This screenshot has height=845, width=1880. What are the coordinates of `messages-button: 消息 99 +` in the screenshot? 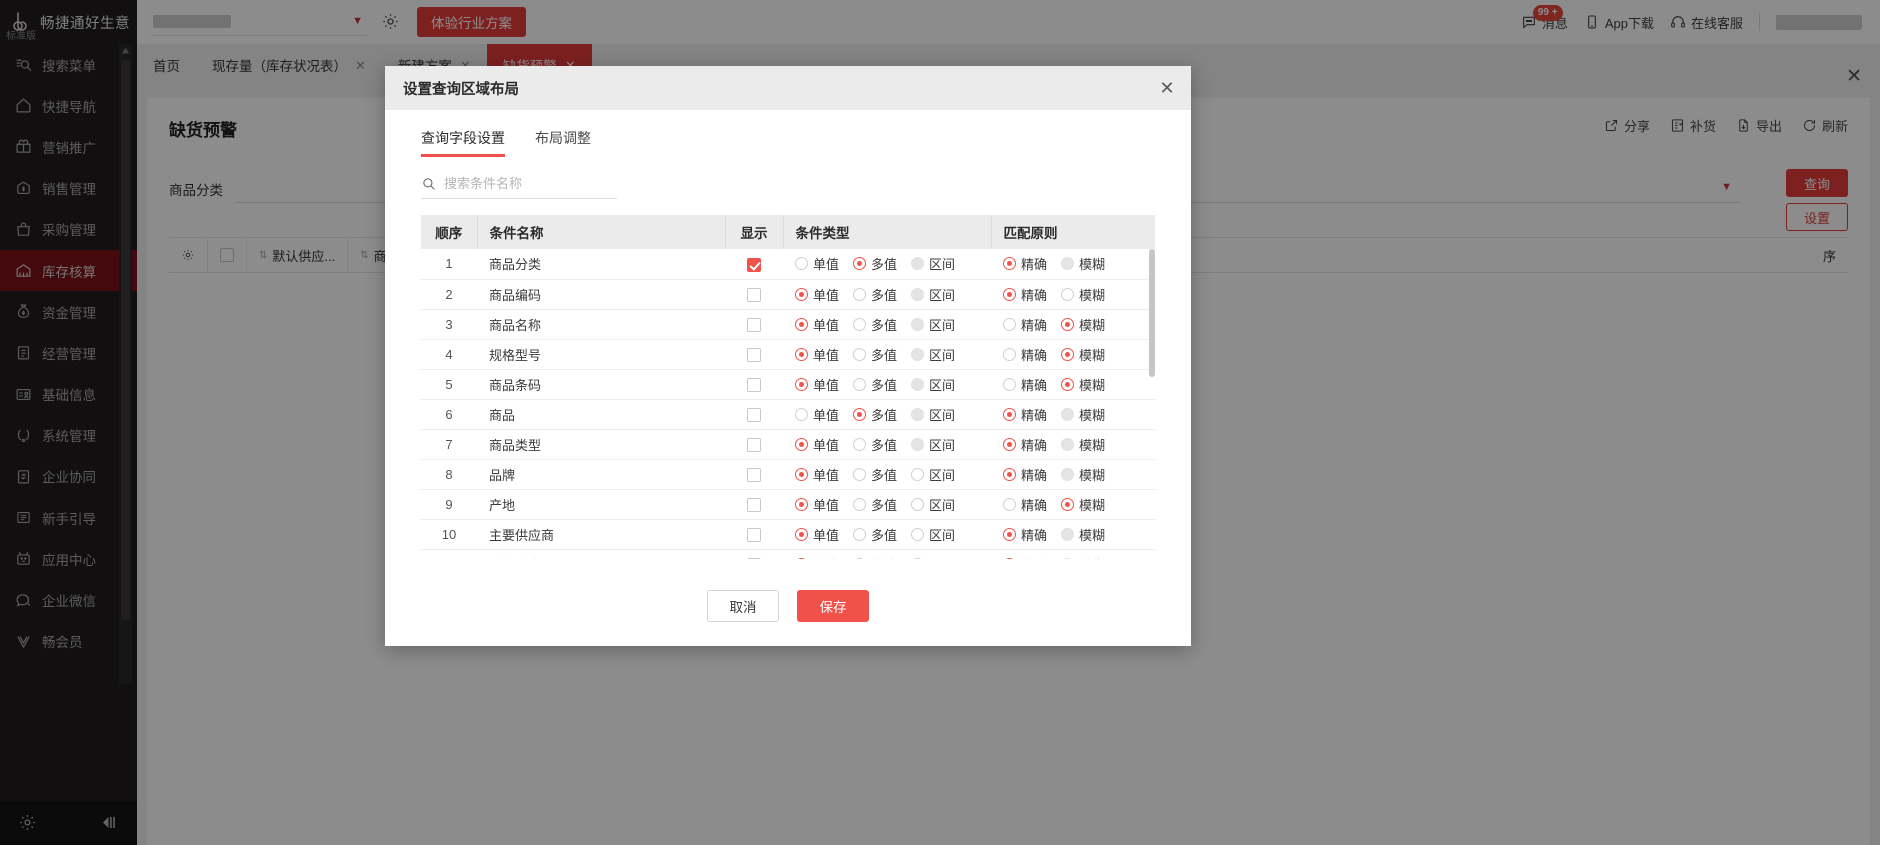 It's located at (1544, 18).